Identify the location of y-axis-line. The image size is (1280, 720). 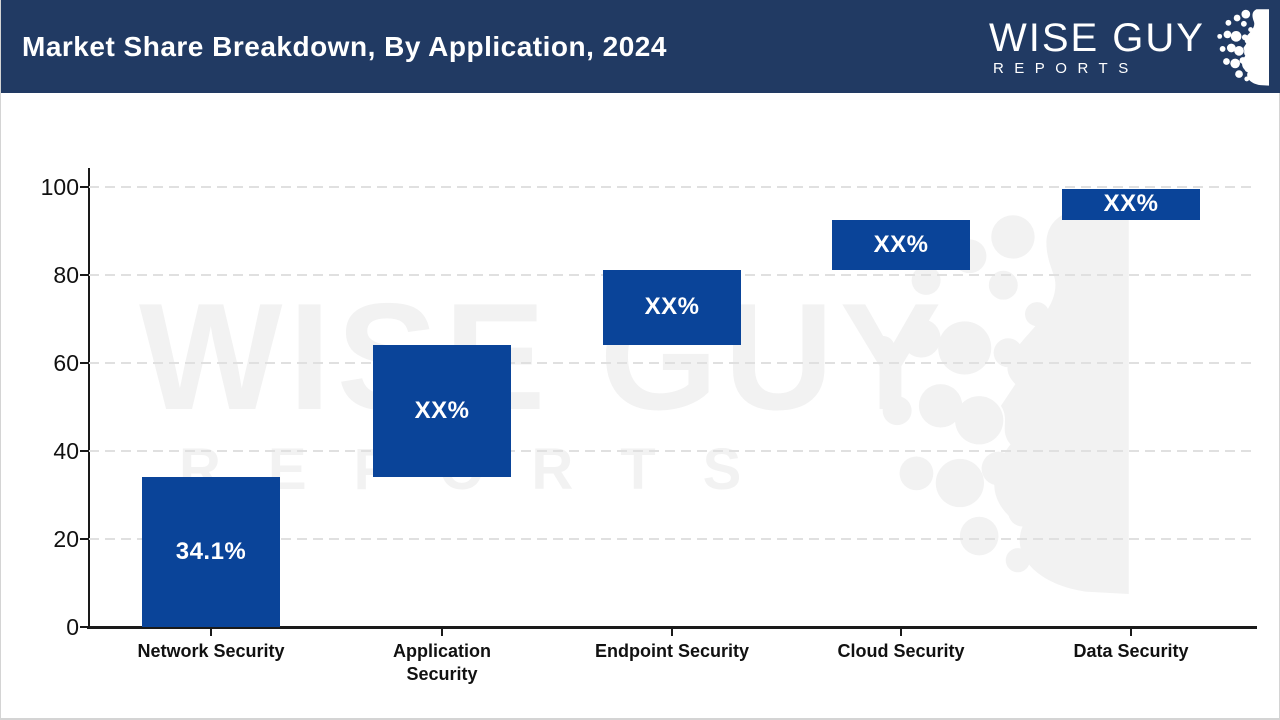
(89, 398).